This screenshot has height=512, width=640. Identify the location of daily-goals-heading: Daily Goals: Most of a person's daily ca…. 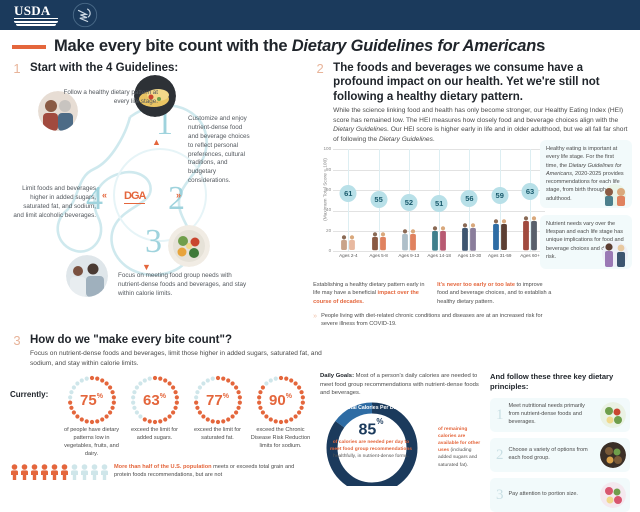
(401, 385).